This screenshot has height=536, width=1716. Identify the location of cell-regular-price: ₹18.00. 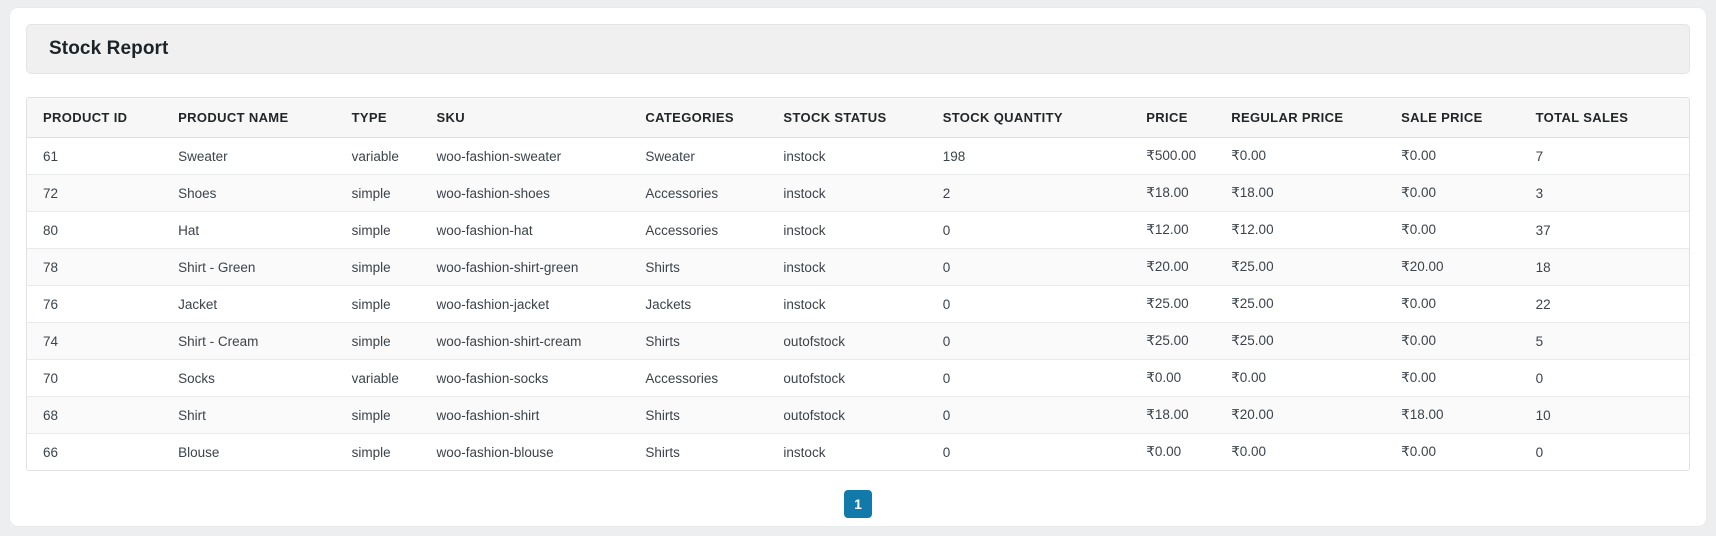
(1310, 193).